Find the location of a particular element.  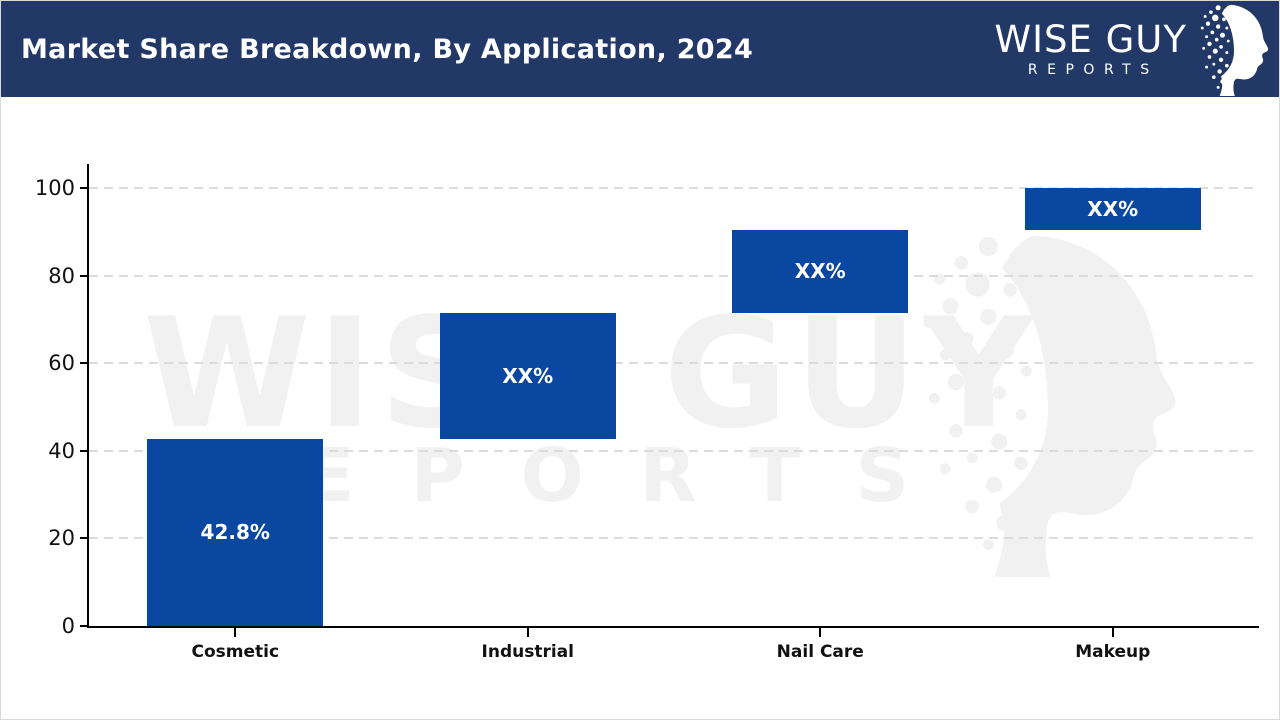

logo-subtitle: REPORTS is located at coordinates (1093, 70).